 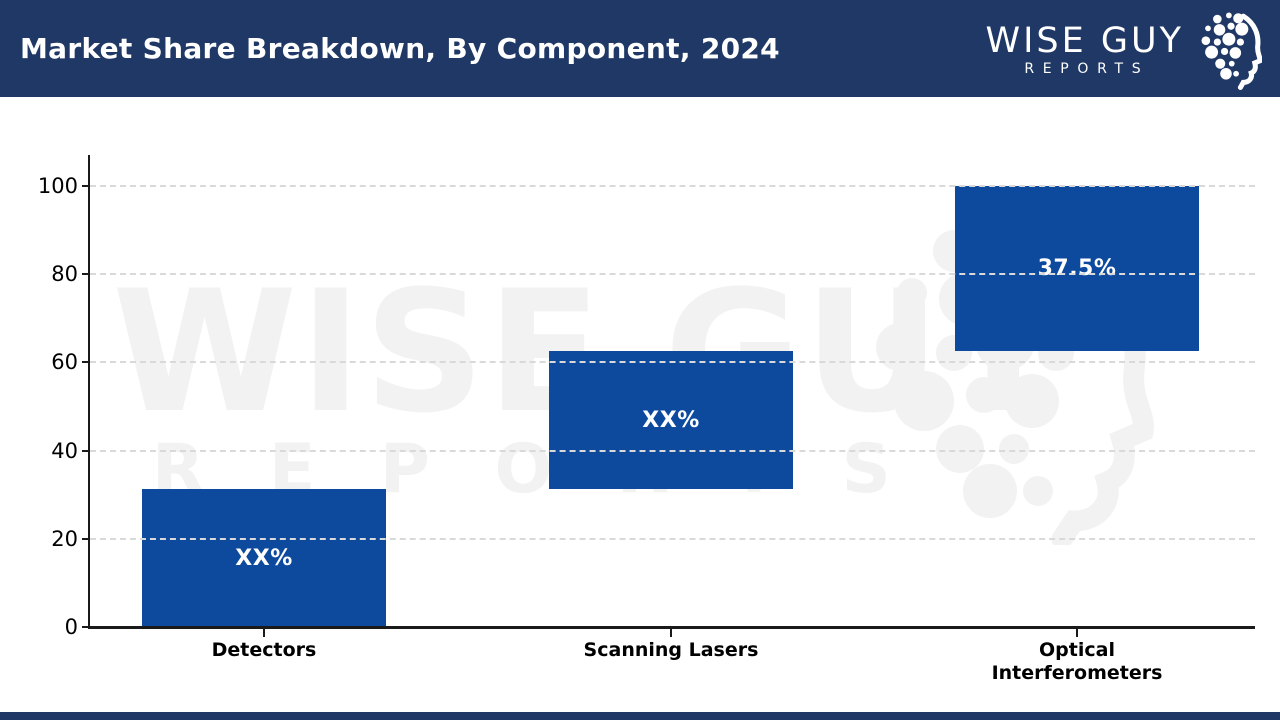 What do you see at coordinates (671, 650) in the screenshot?
I see `x-tick-label-2: Scanning Lasers` at bounding box center [671, 650].